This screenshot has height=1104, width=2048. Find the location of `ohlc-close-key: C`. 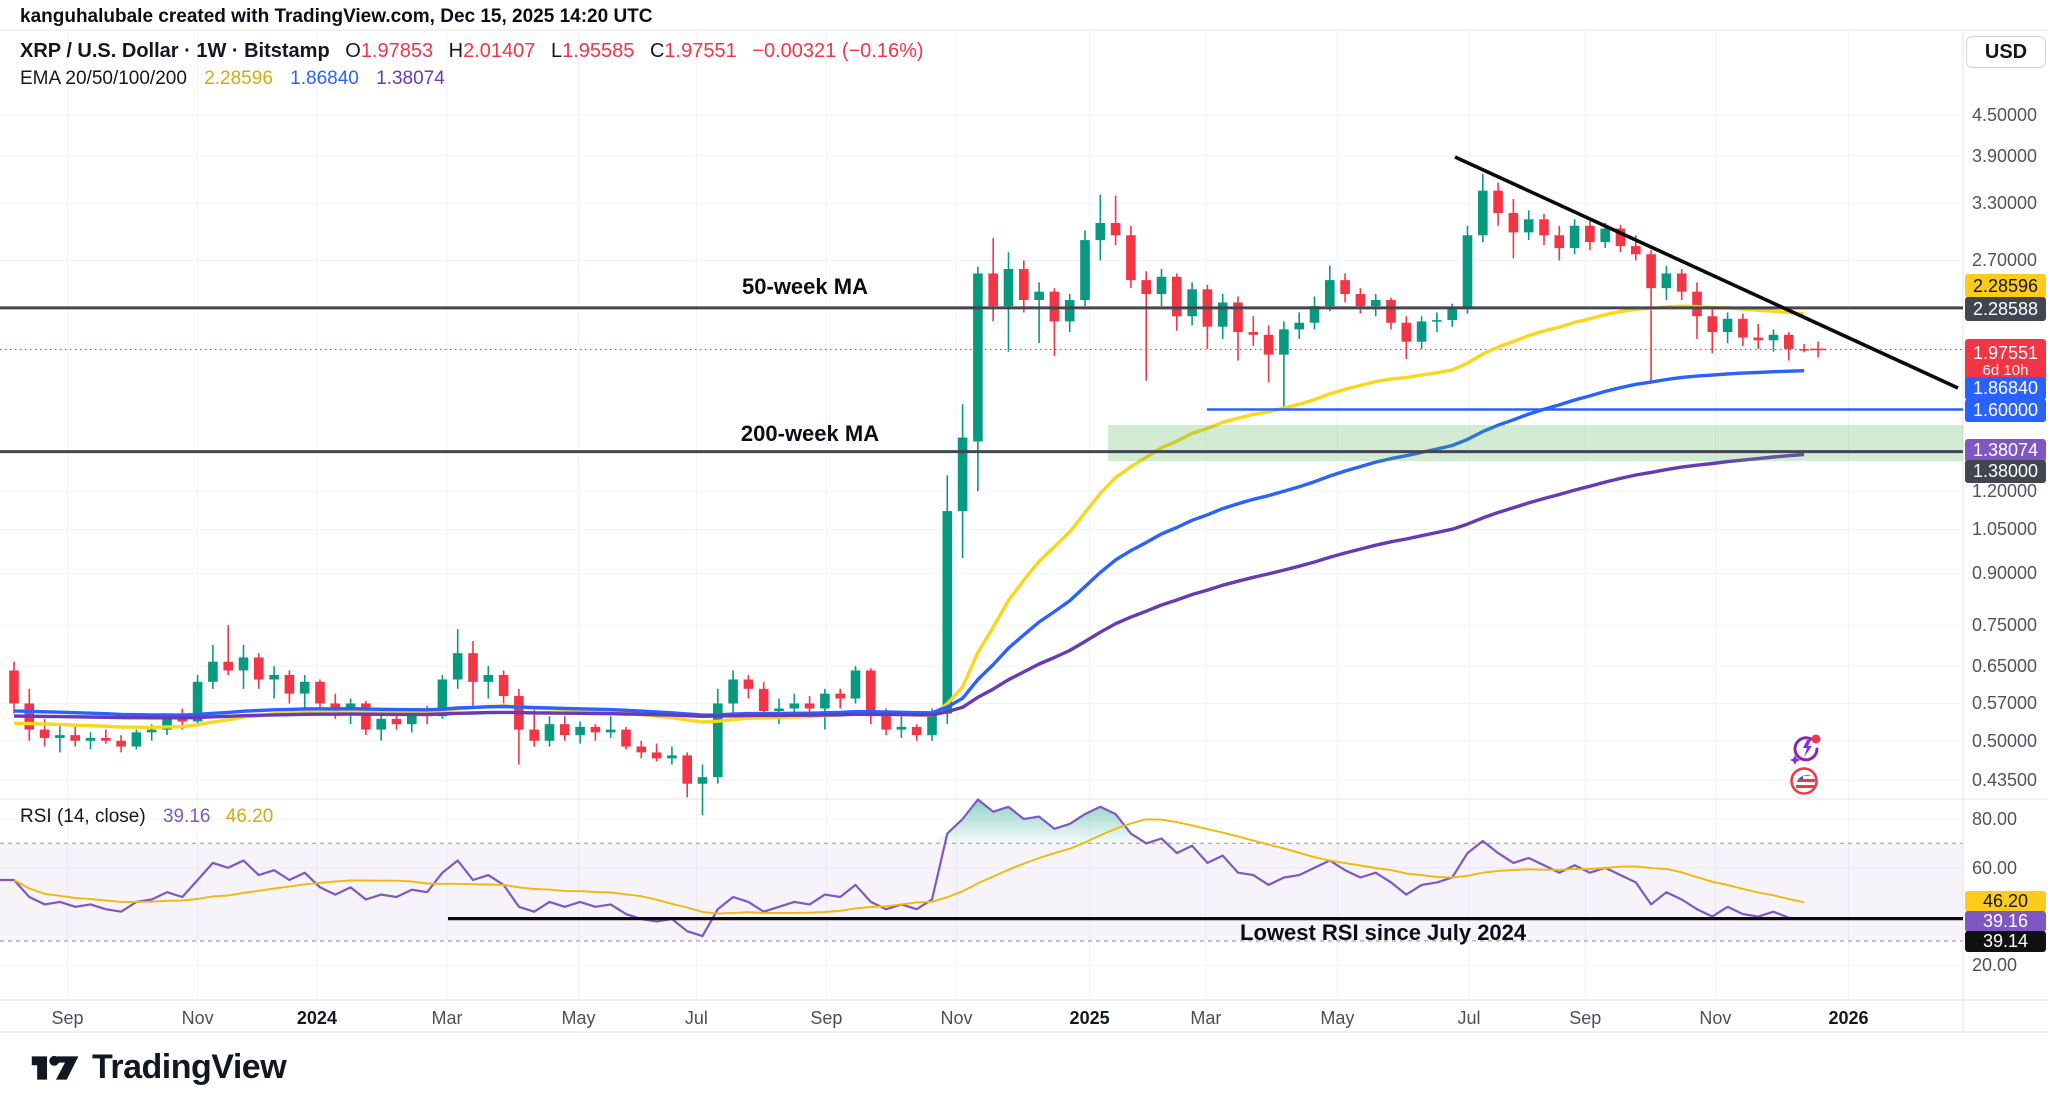

ohlc-close-key: C is located at coordinates (657, 51).